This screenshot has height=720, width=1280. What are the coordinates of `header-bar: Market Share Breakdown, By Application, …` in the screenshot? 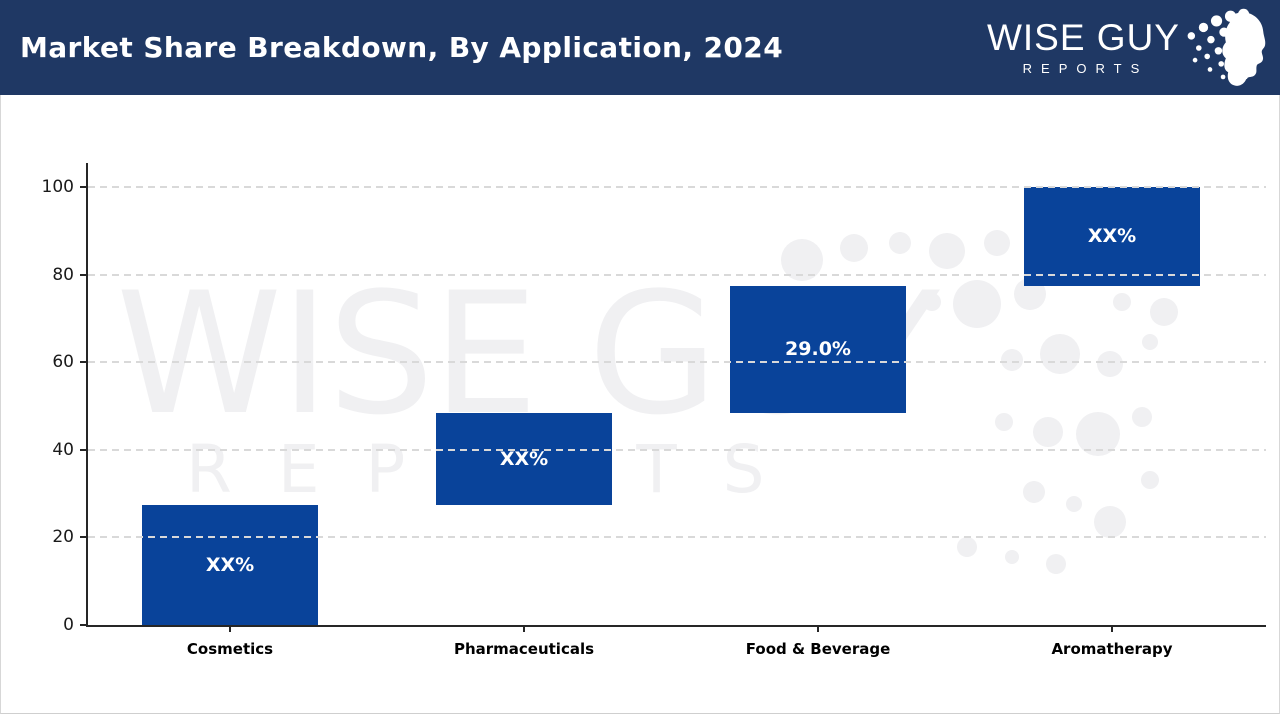 It's located at (640, 47).